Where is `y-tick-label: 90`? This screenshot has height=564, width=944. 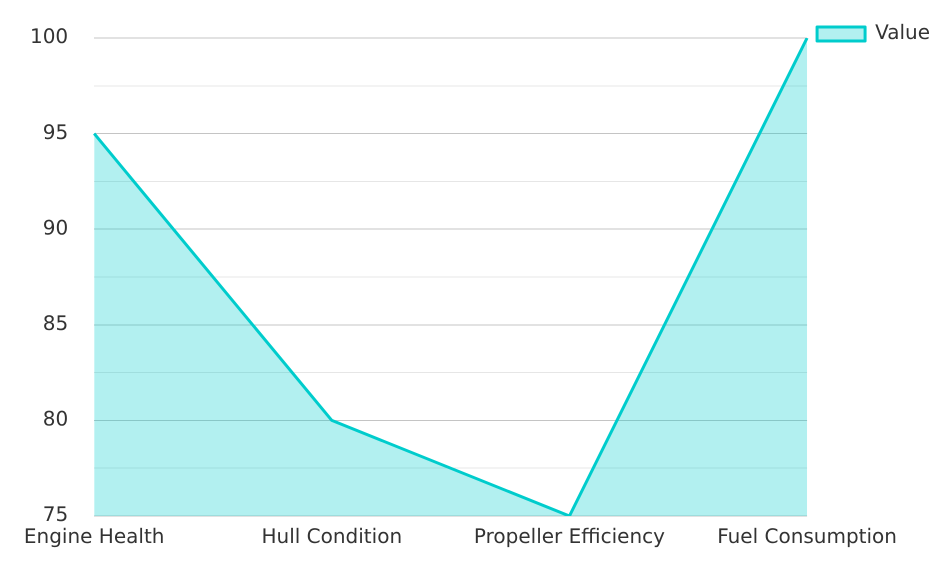
y-tick-label: 90 is located at coordinates (55, 227).